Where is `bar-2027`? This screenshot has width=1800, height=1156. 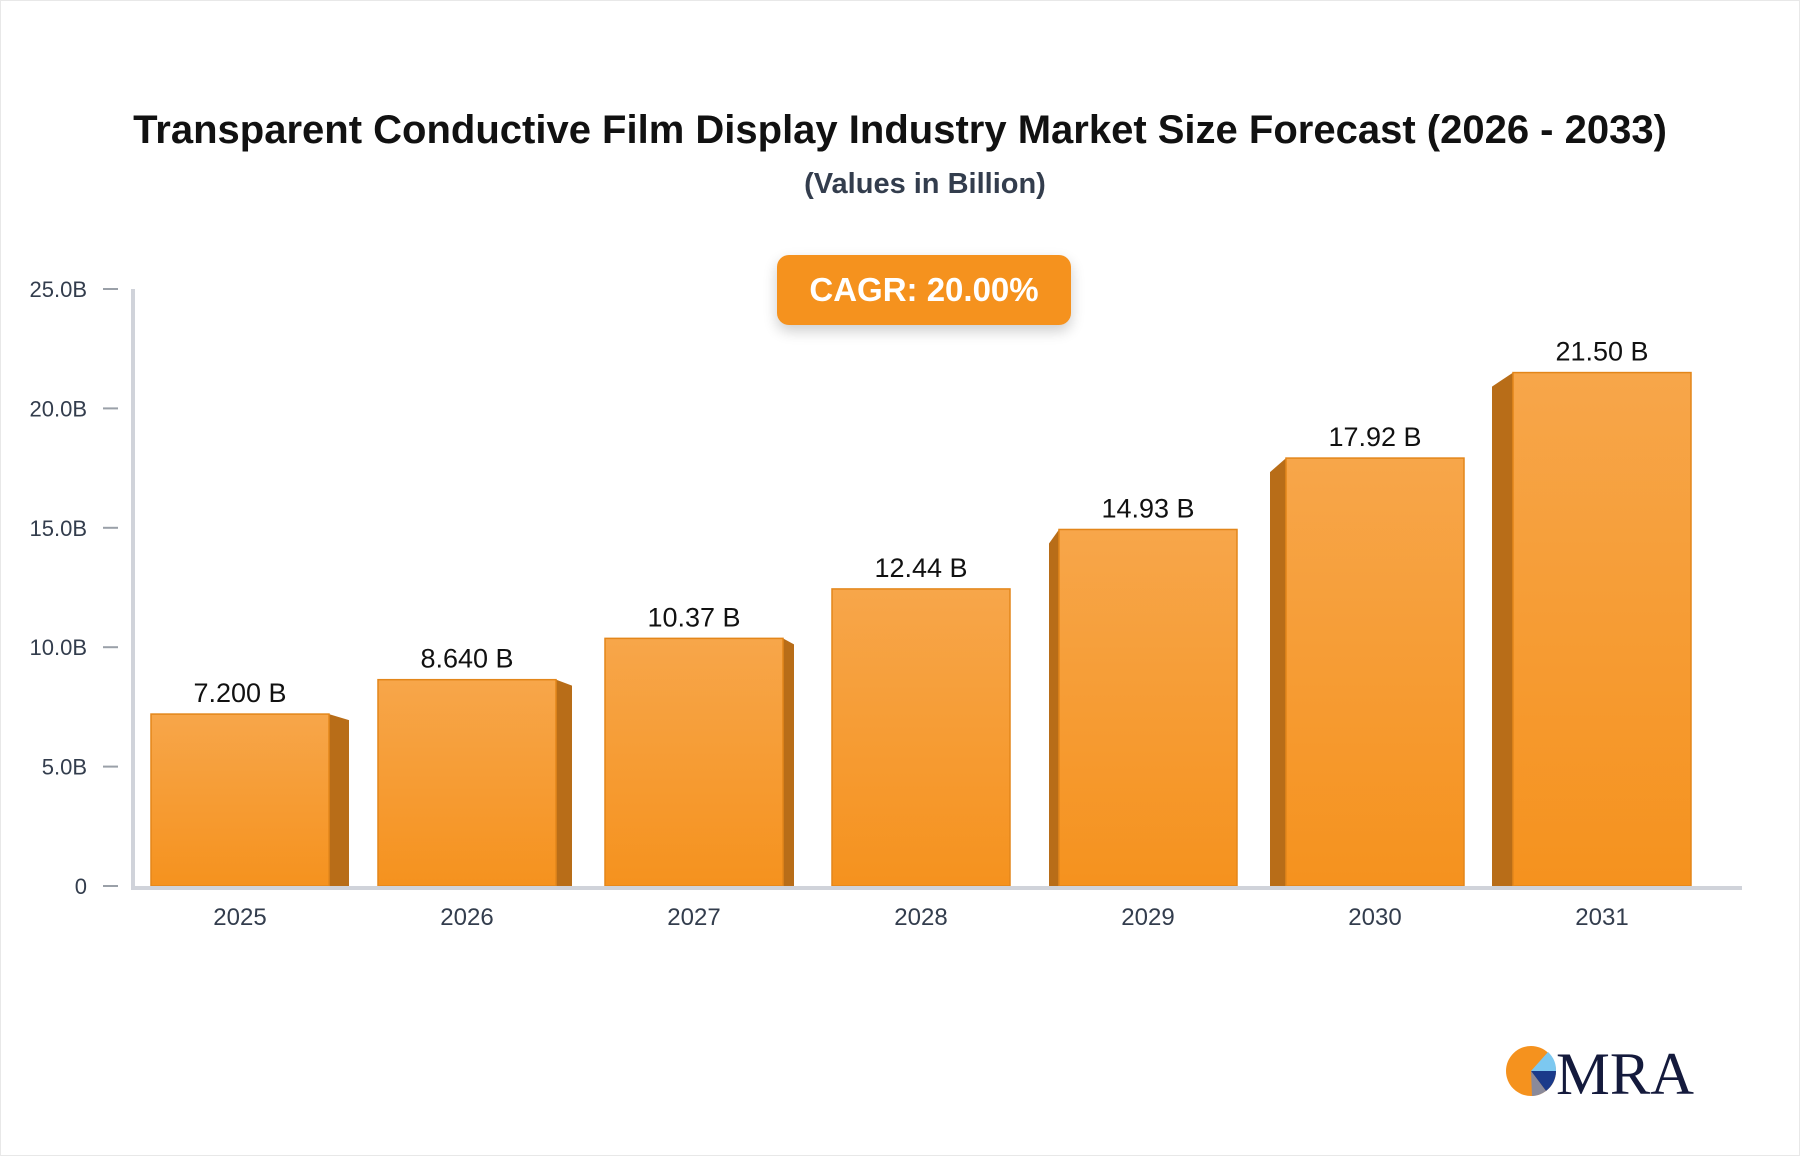
bar-2027 is located at coordinates (694, 762).